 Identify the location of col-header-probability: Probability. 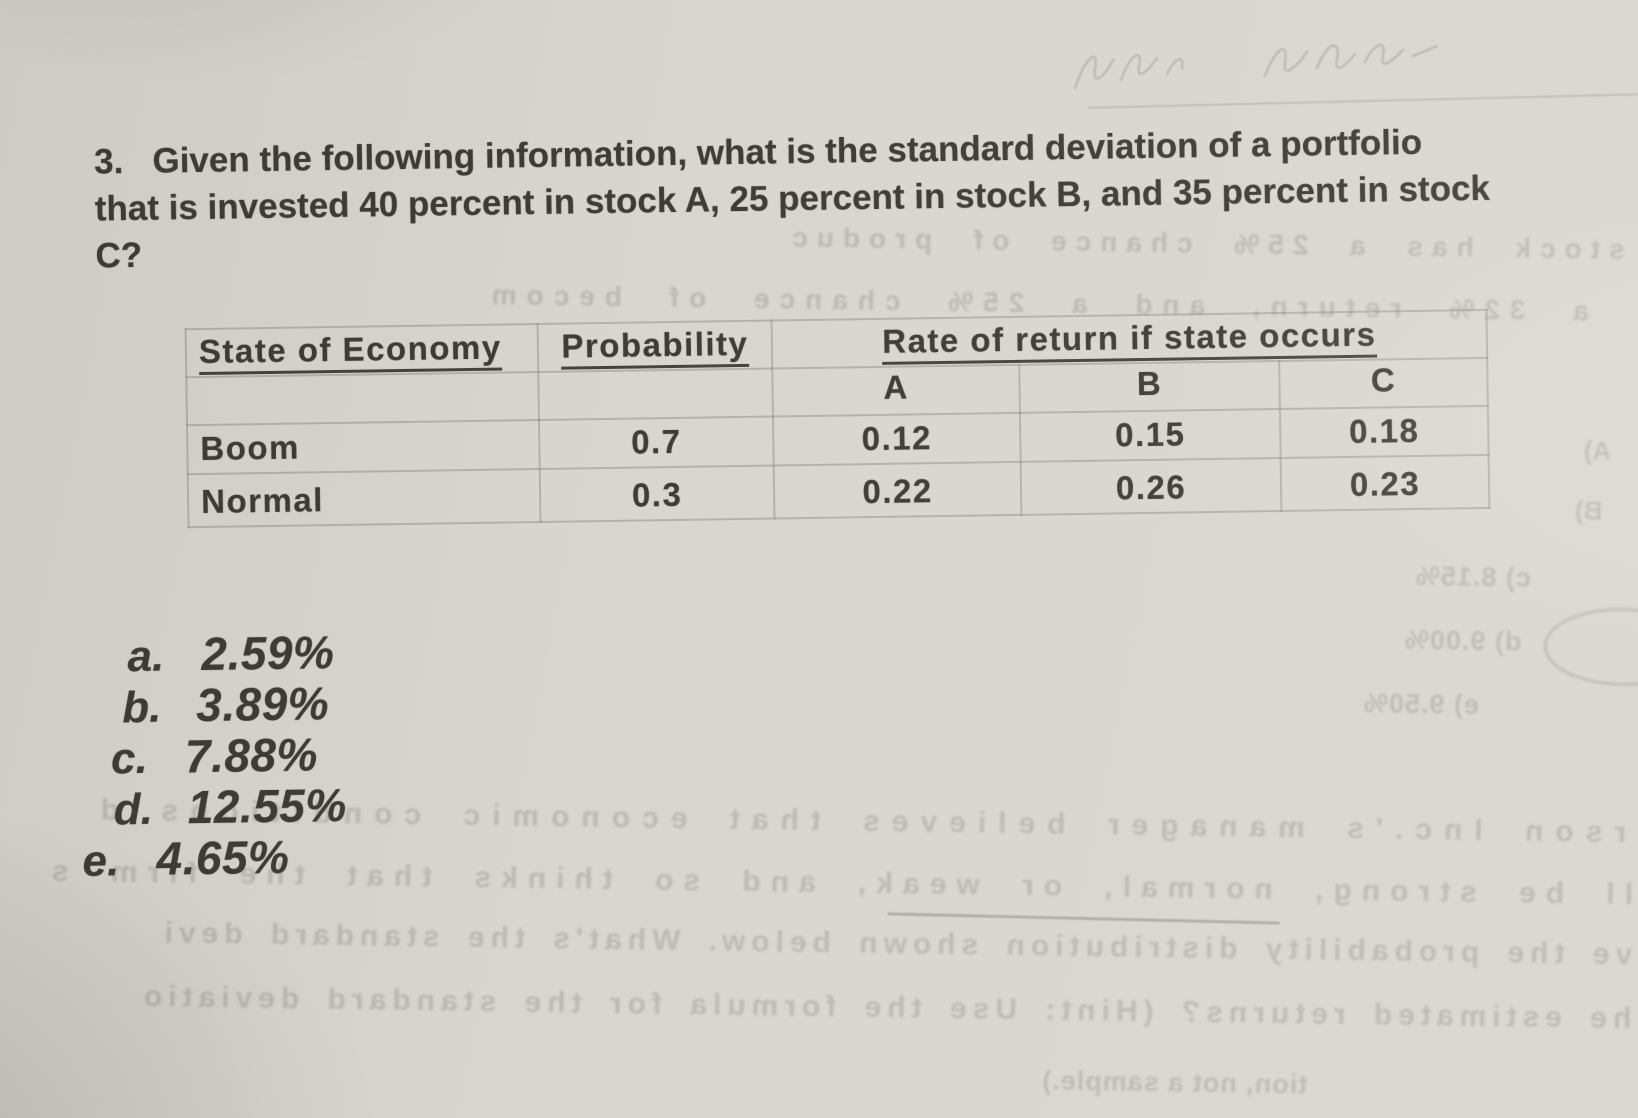
(655, 347).